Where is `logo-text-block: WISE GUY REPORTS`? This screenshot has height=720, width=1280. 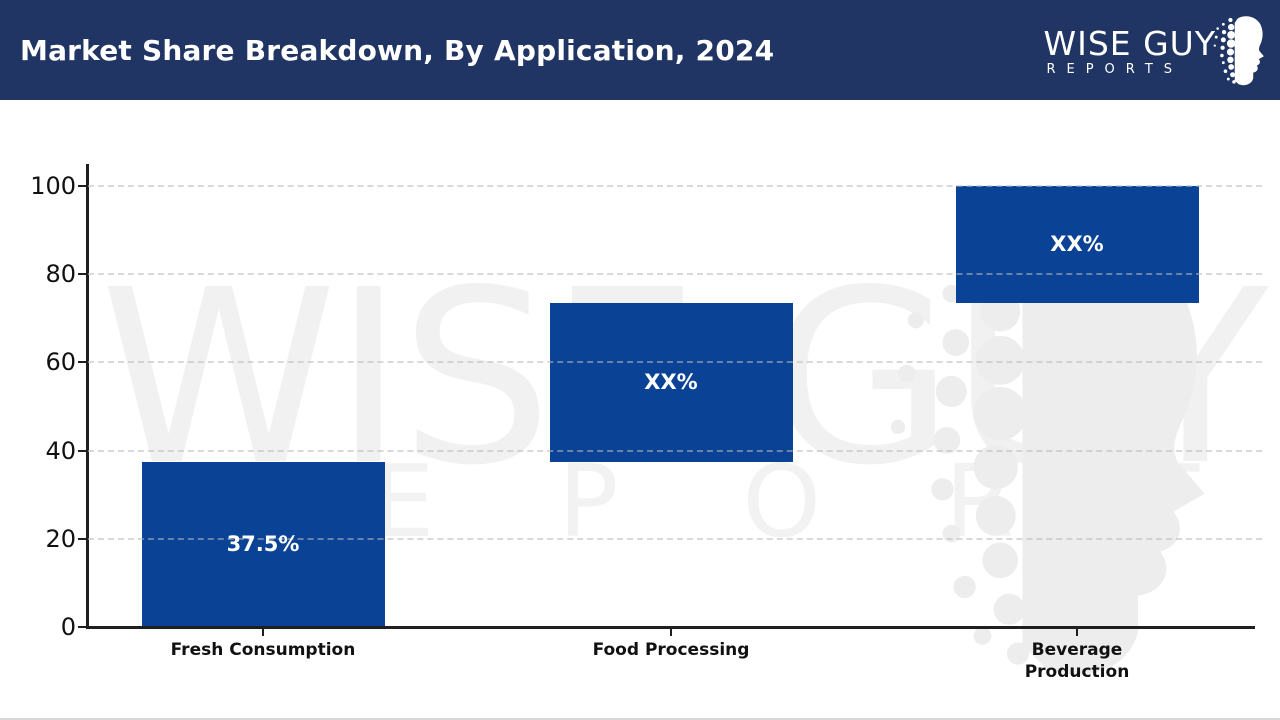
logo-text-block: WISE GUY REPORTS is located at coordinates (1129, 50).